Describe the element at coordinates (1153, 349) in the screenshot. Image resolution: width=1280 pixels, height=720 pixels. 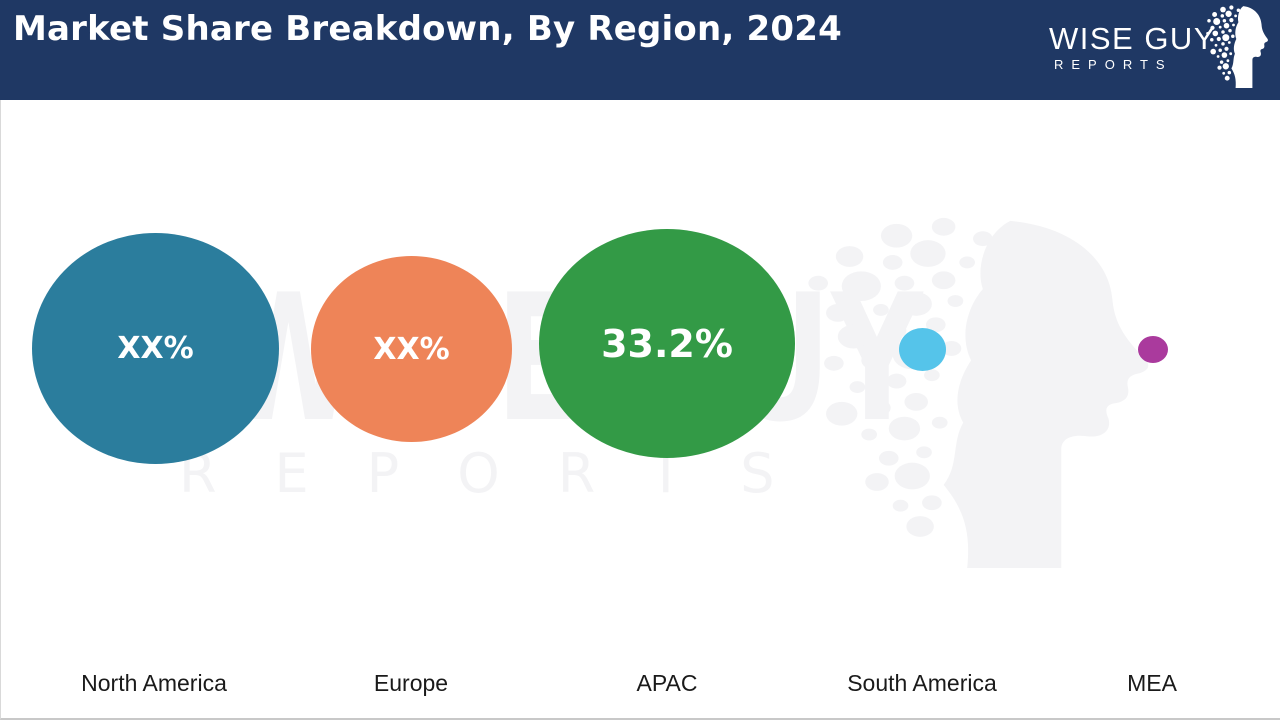
I see `bubble-mea` at that location.